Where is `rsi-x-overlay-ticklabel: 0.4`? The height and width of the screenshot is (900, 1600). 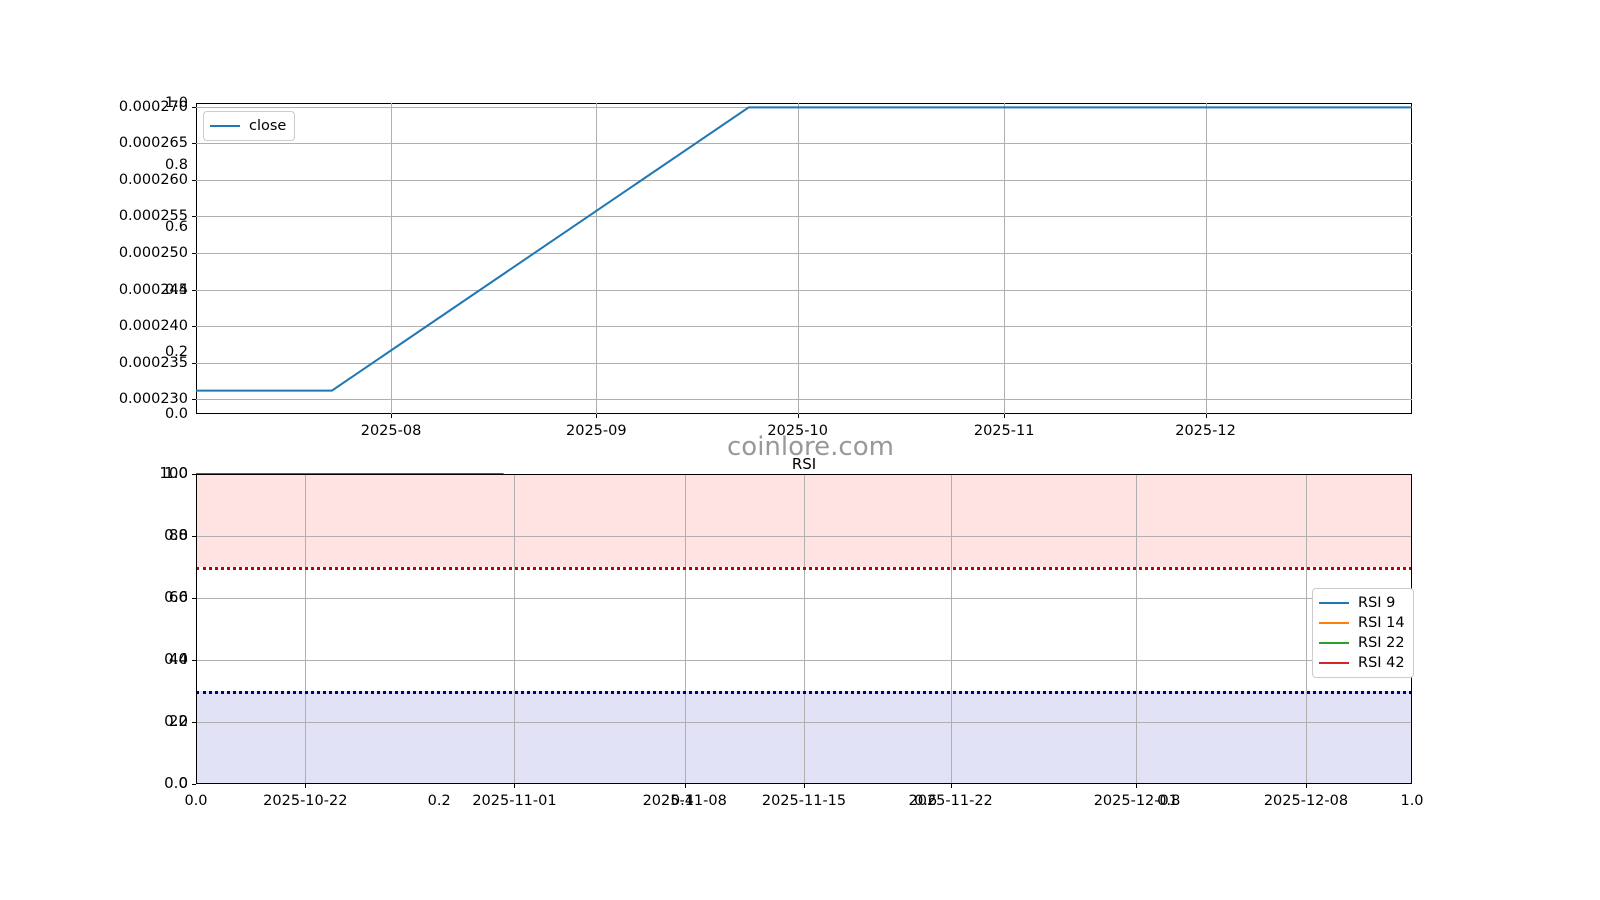 rsi-x-overlay-ticklabel: 0.4 is located at coordinates (682, 801).